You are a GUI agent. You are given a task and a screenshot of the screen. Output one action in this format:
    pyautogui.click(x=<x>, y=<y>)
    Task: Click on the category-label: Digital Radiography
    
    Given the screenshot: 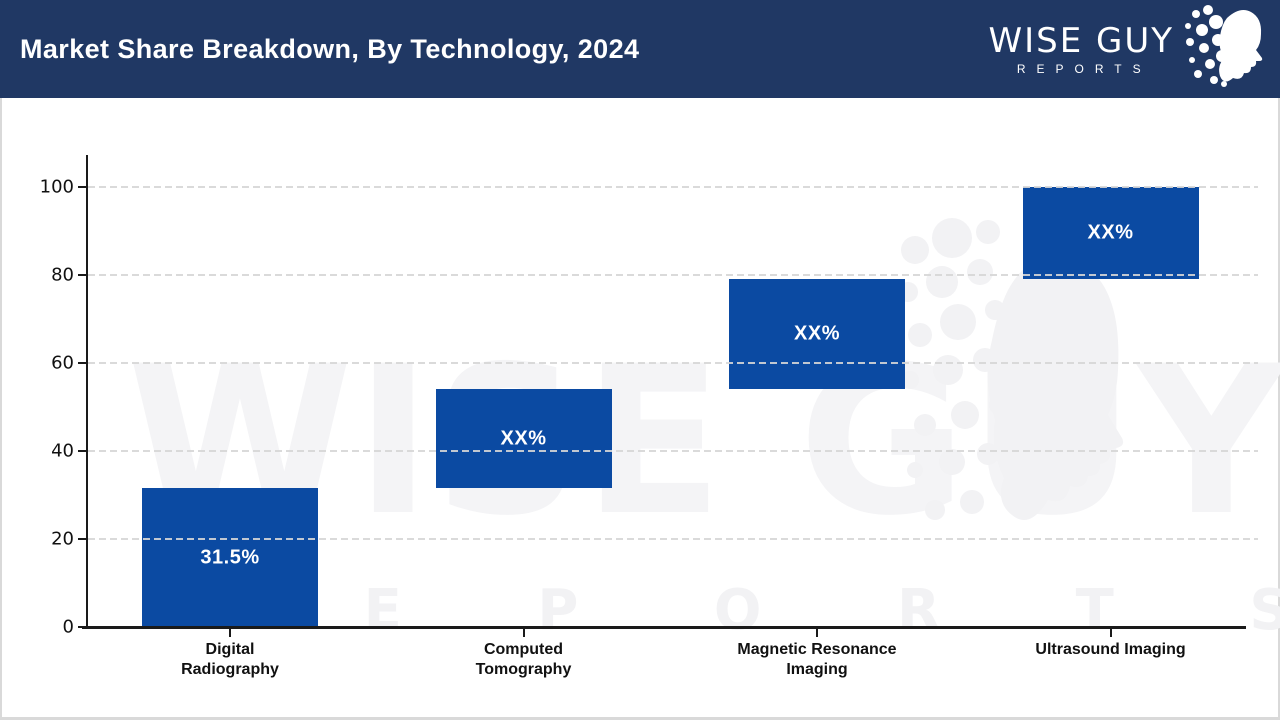 What is the action you would take?
    pyautogui.click(x=230, y=659)
    